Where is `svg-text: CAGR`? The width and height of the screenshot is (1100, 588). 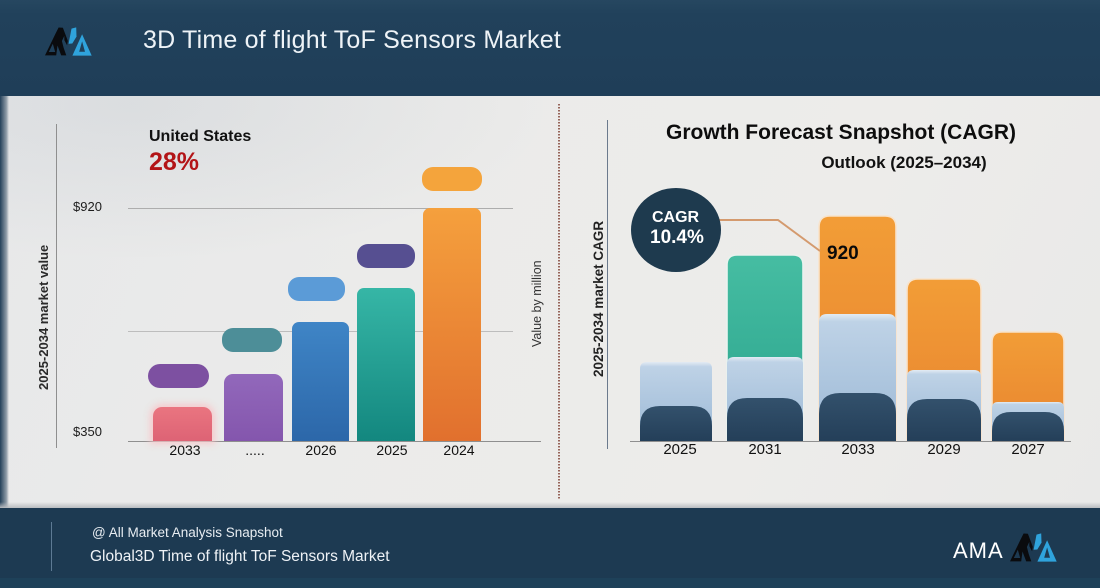 svg-text: CAGR is located at coordinates (676, 217).